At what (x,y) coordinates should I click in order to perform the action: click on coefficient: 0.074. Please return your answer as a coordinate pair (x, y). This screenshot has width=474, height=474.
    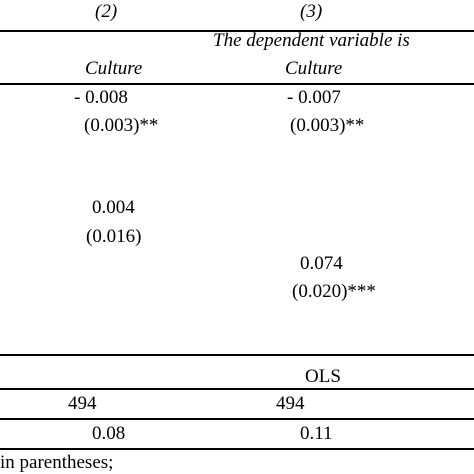
    Looking at the image, I should click on (321, 263).